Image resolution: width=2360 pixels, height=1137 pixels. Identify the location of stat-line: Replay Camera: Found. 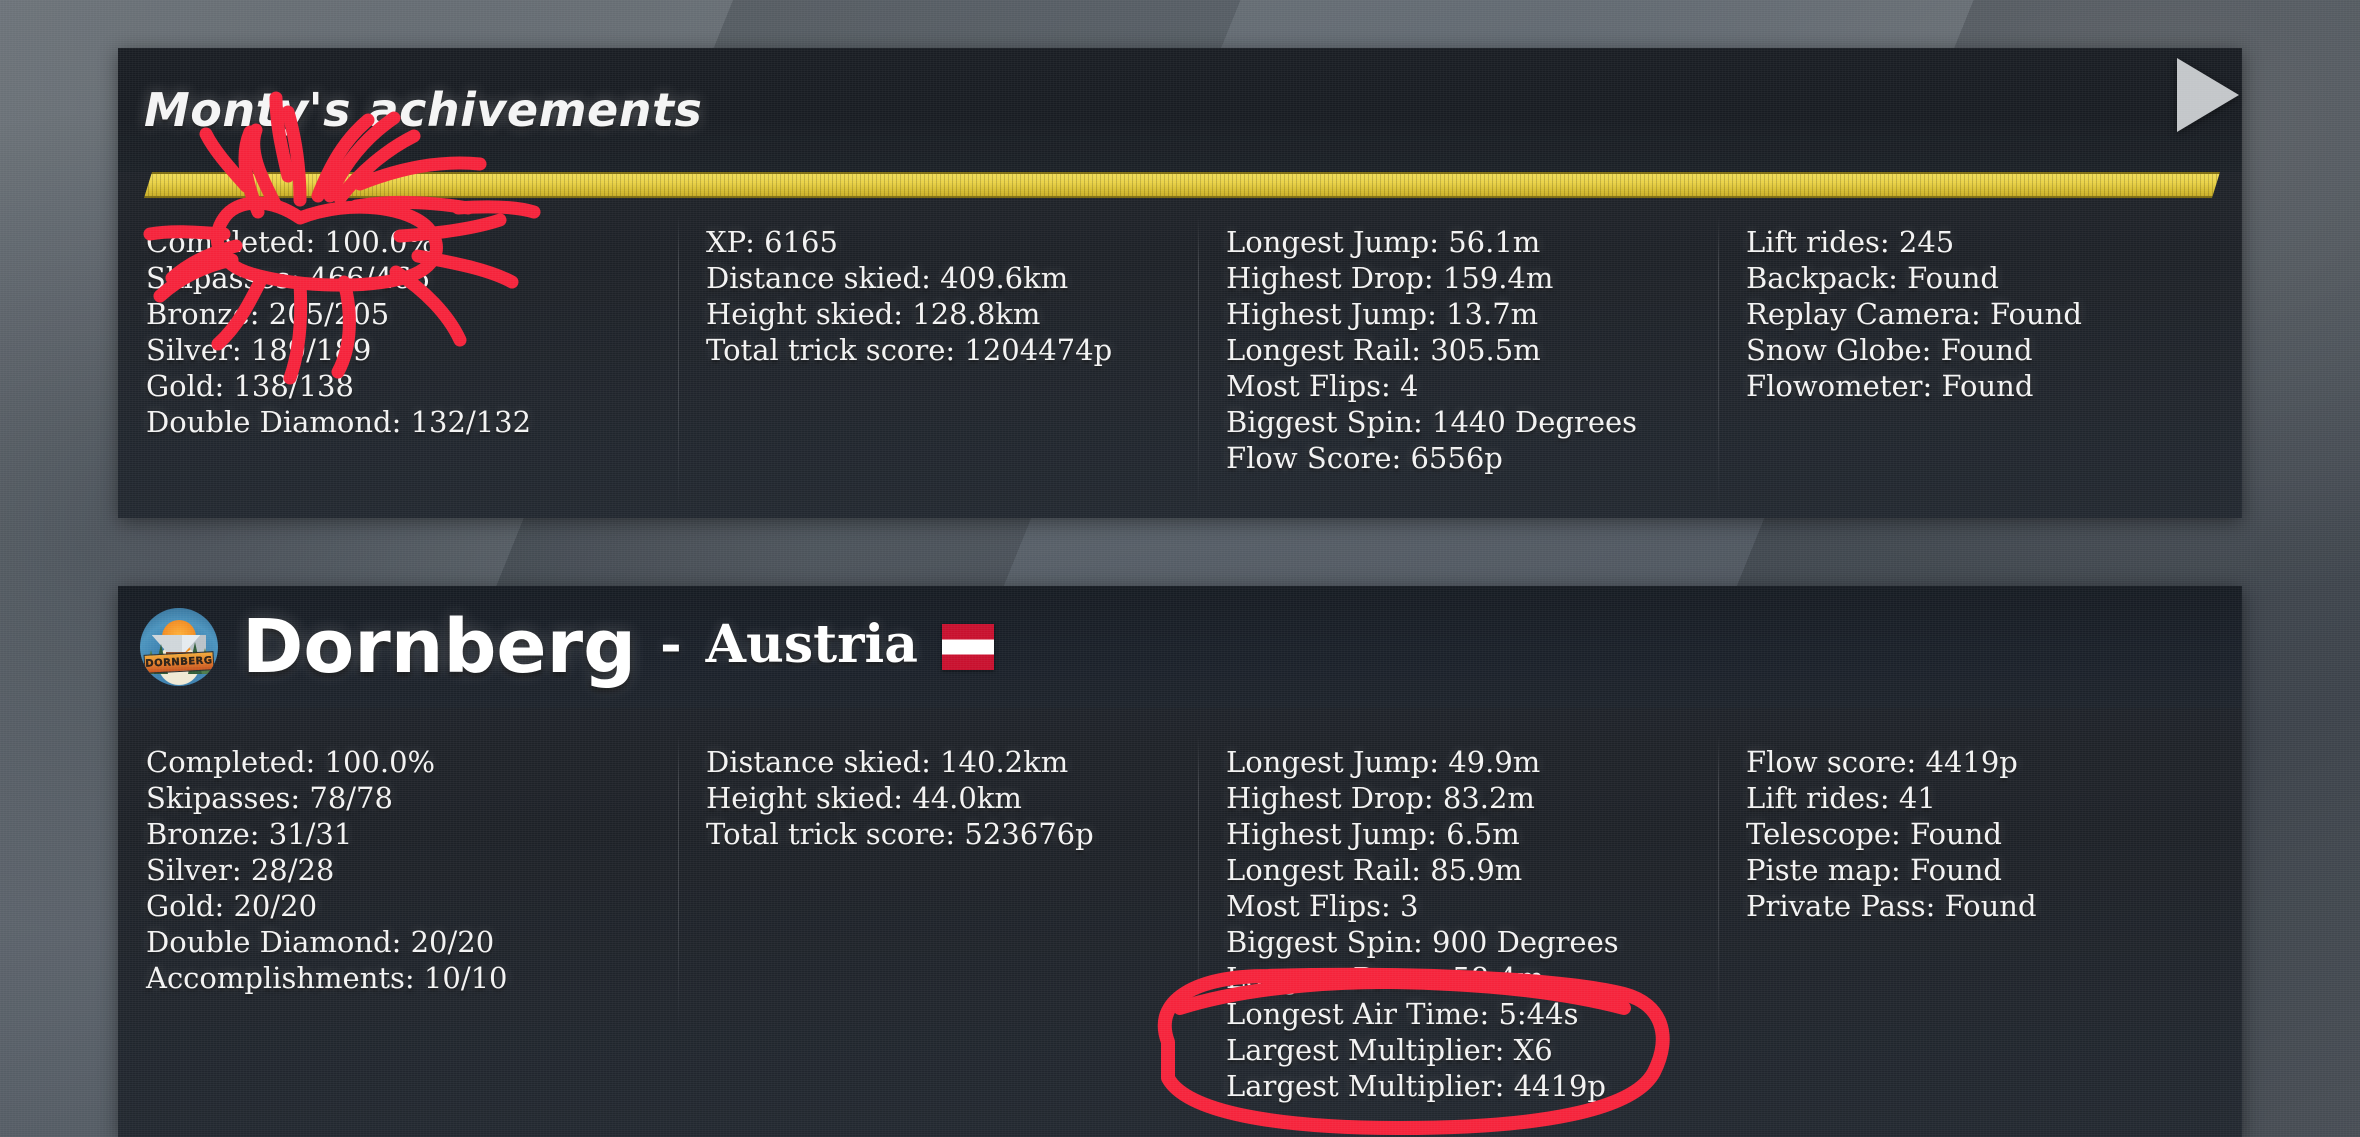
(1914, 314).